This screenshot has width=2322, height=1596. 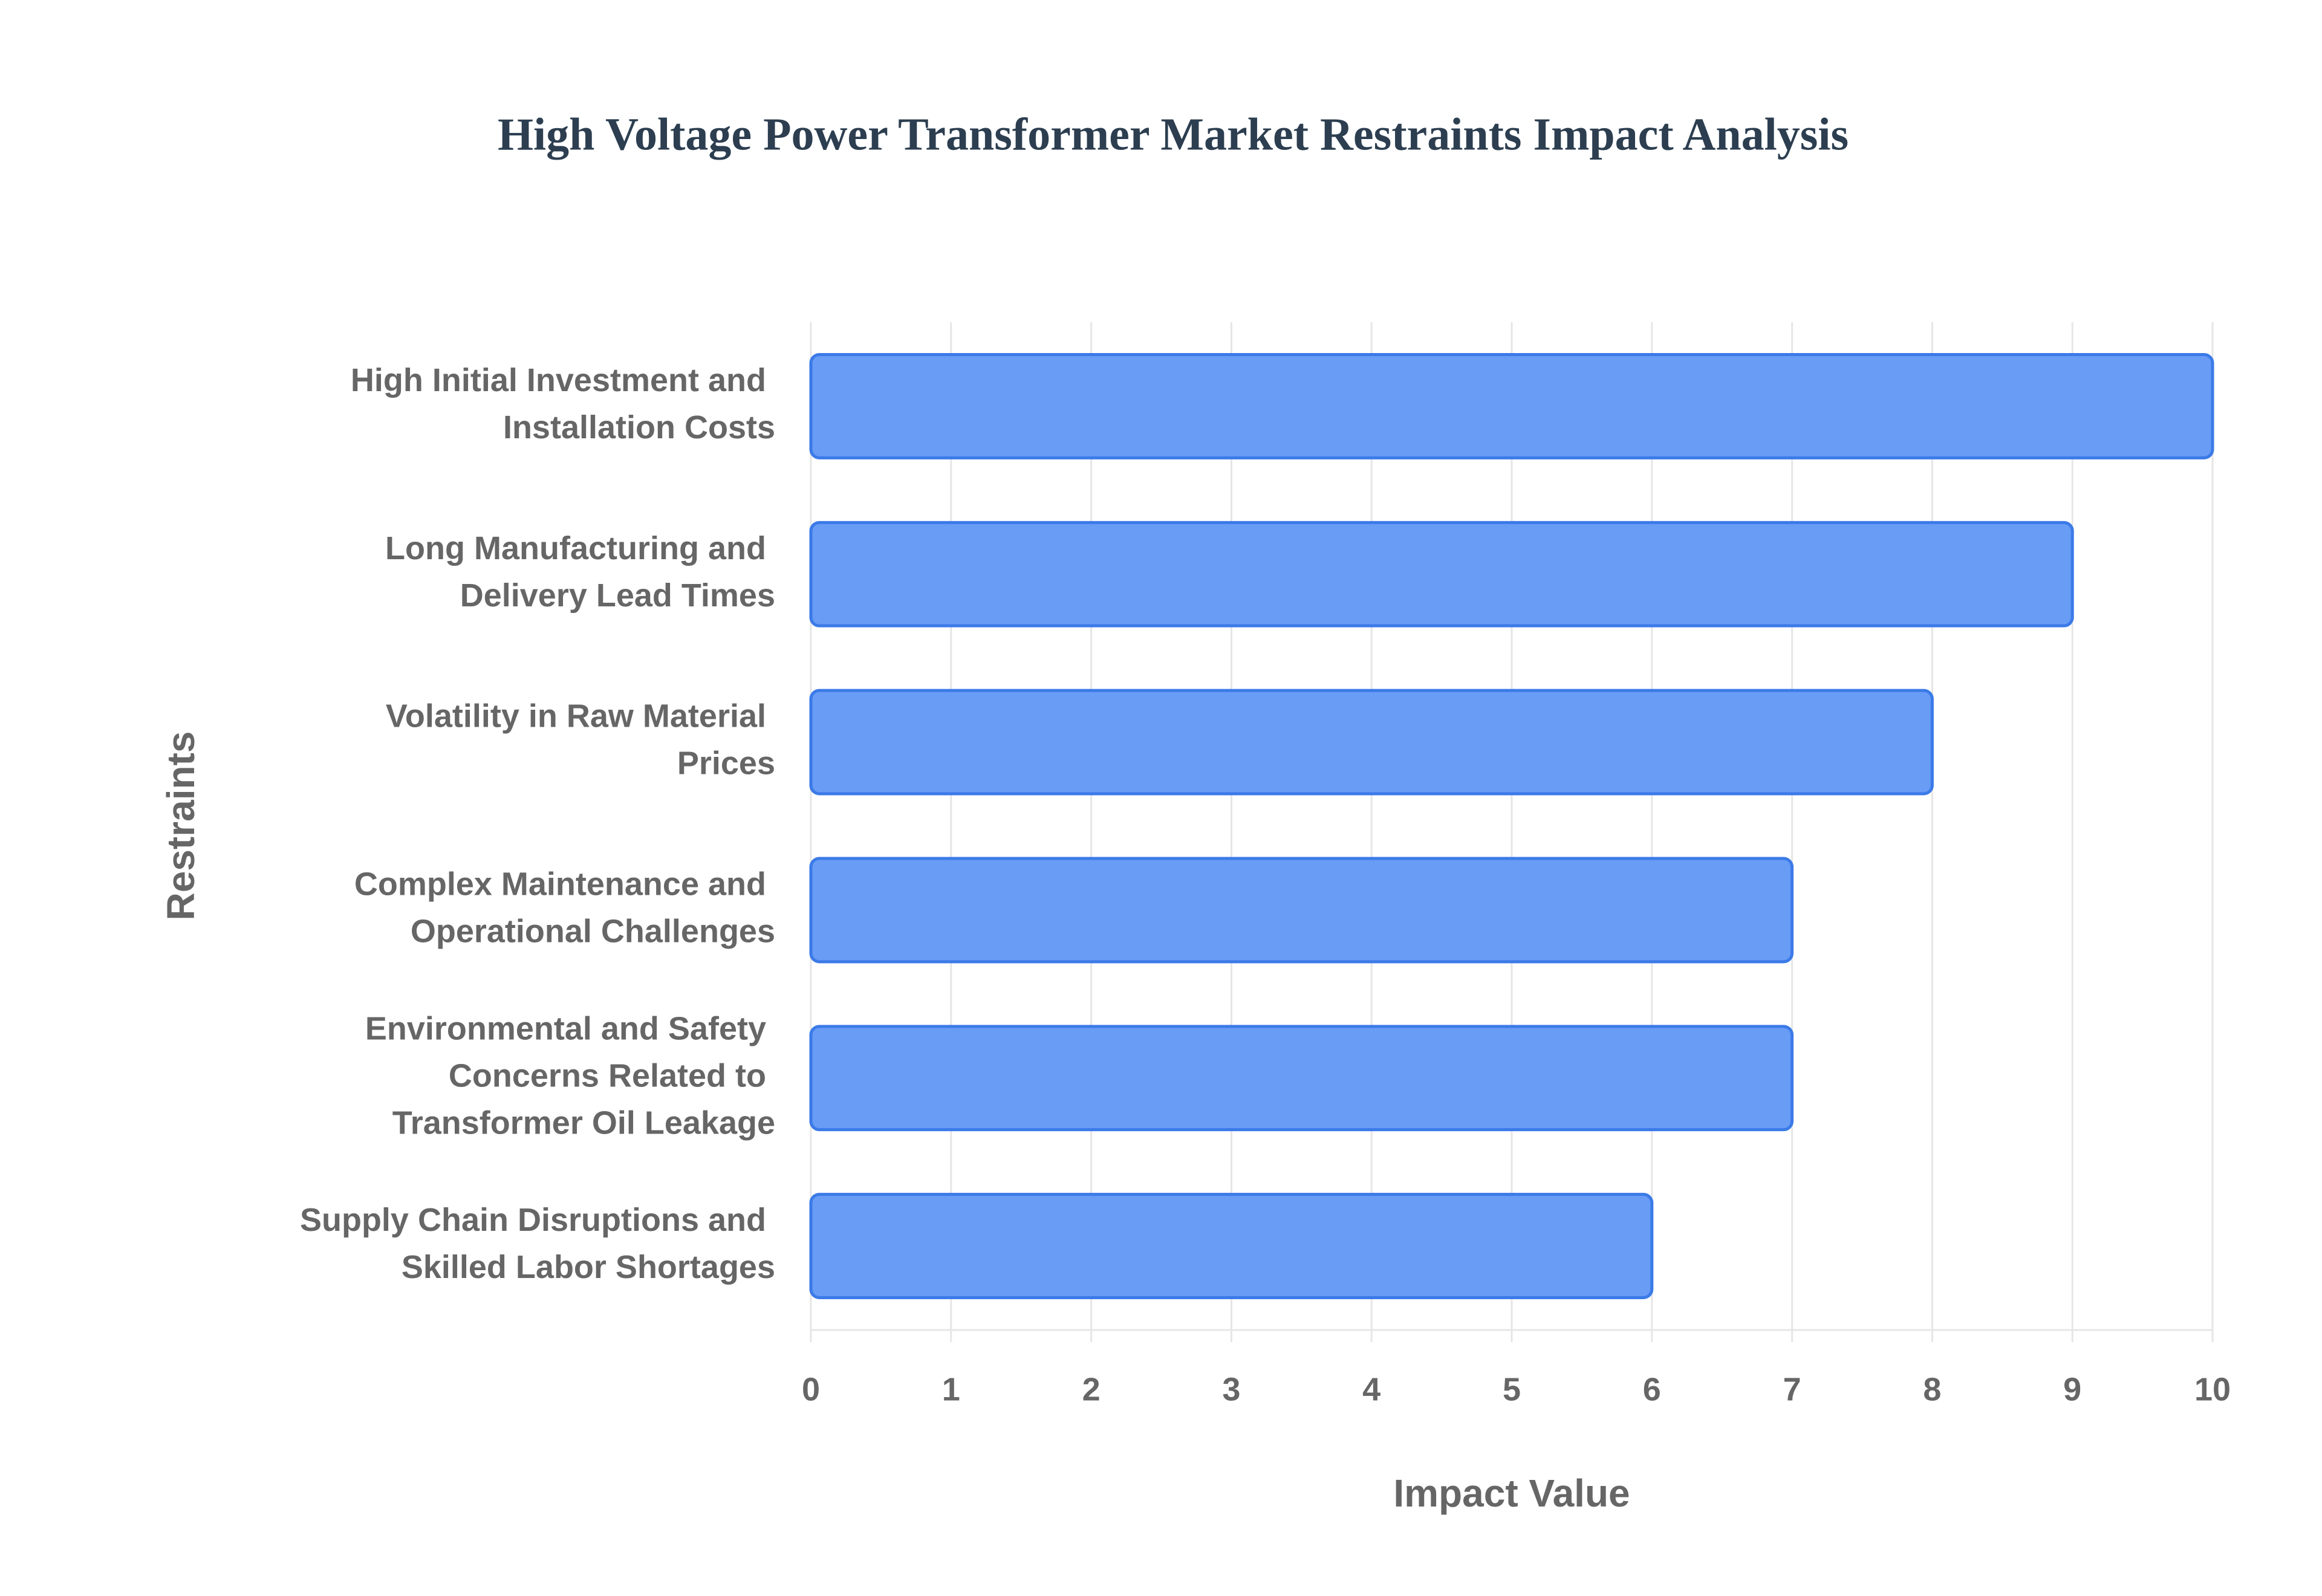 I want to click on x-tick-label: 6, so click(x=1652, y=1389).